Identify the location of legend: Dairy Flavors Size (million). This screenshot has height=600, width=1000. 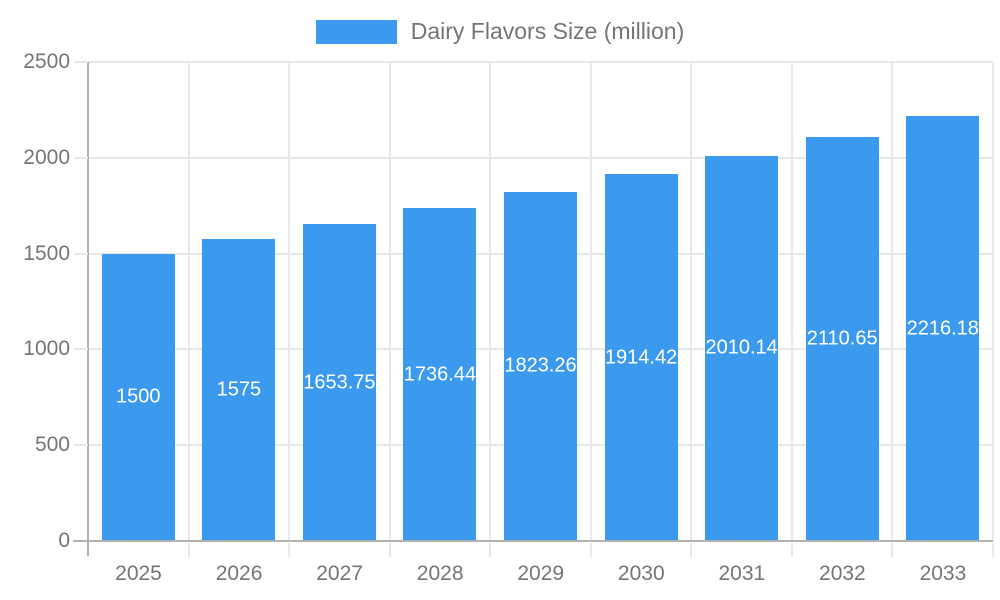
(500, 31).